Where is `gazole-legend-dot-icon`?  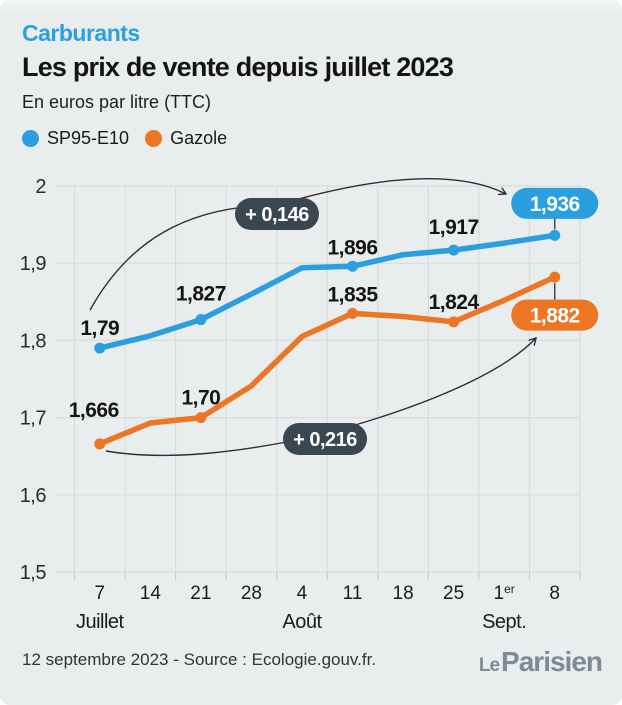 gazole-legend-dot-icon is located at coordinates (154, 138).